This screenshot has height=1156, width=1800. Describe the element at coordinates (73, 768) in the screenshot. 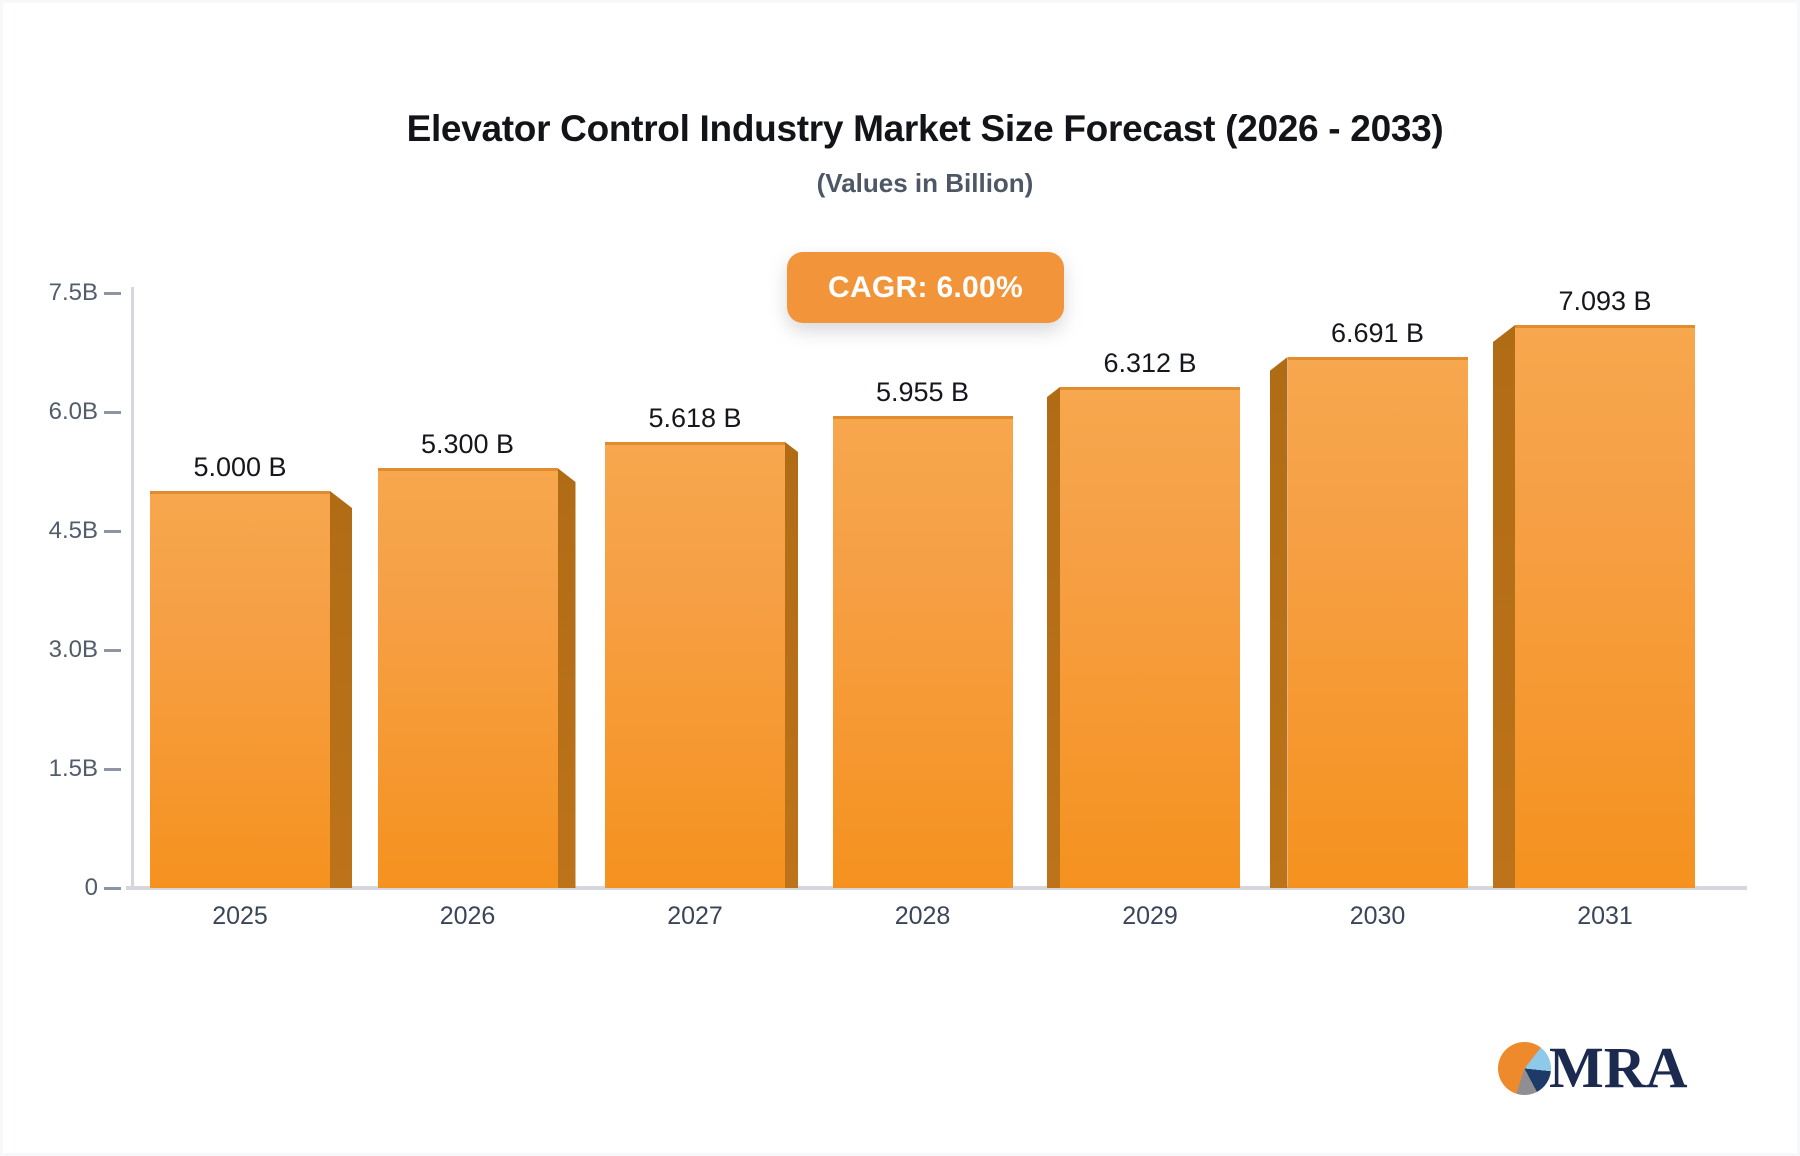

I see `y-tick-label: 1.5B` at that location.